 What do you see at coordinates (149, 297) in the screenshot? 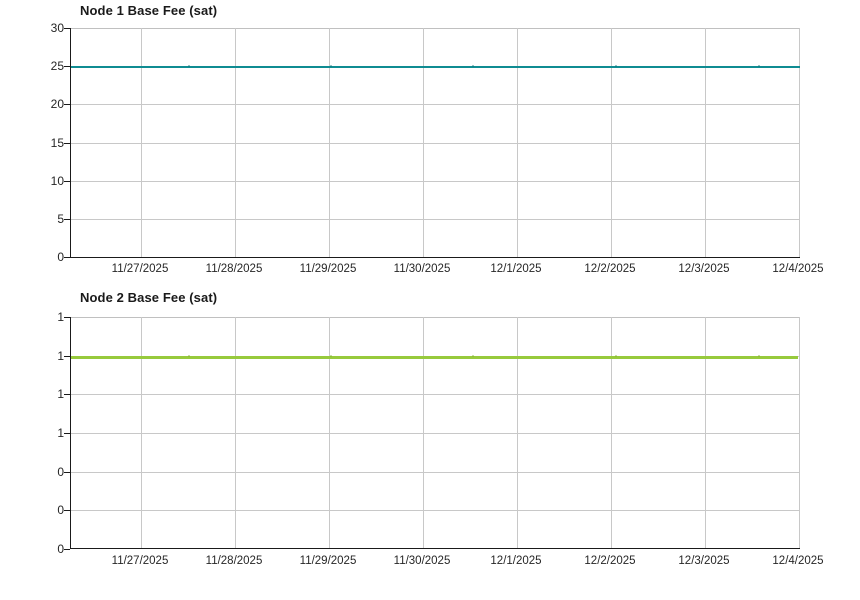
I see `chart-title-node-2: Node 2 Base Fee (sat)` at bounding box center [149, 297].